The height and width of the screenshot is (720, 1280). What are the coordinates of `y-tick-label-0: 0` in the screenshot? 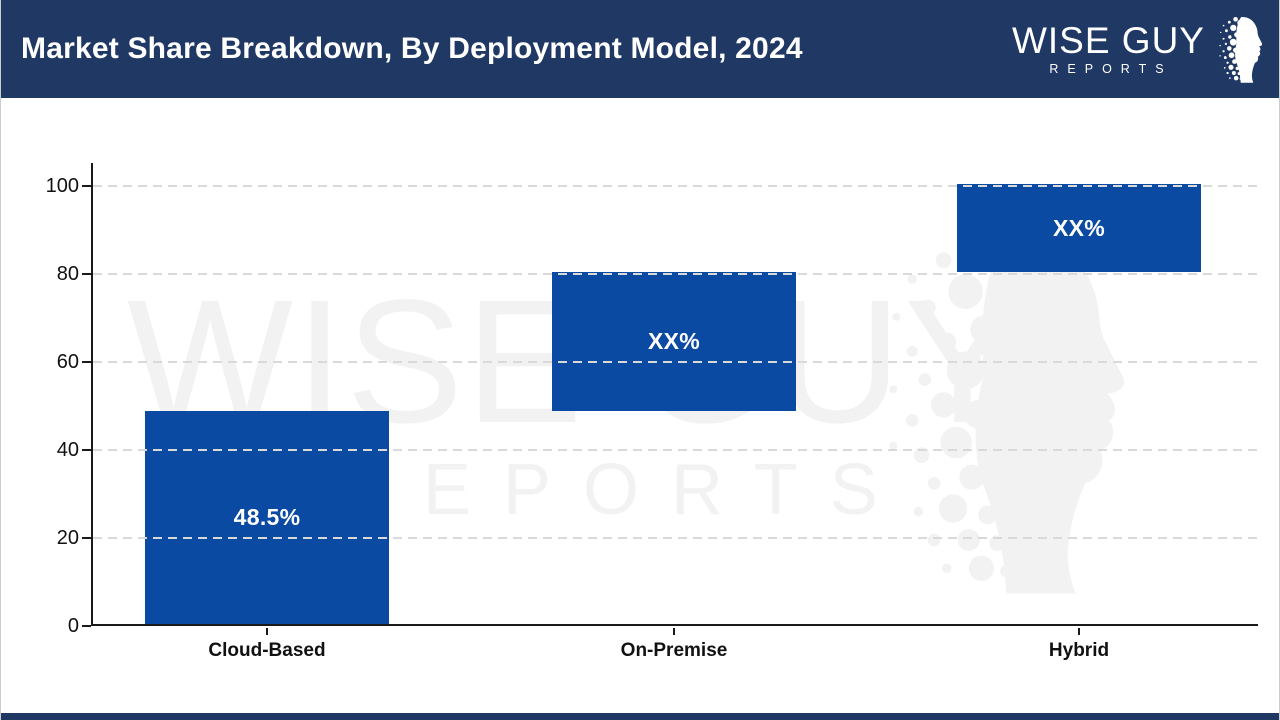 It's located at (73, 626).